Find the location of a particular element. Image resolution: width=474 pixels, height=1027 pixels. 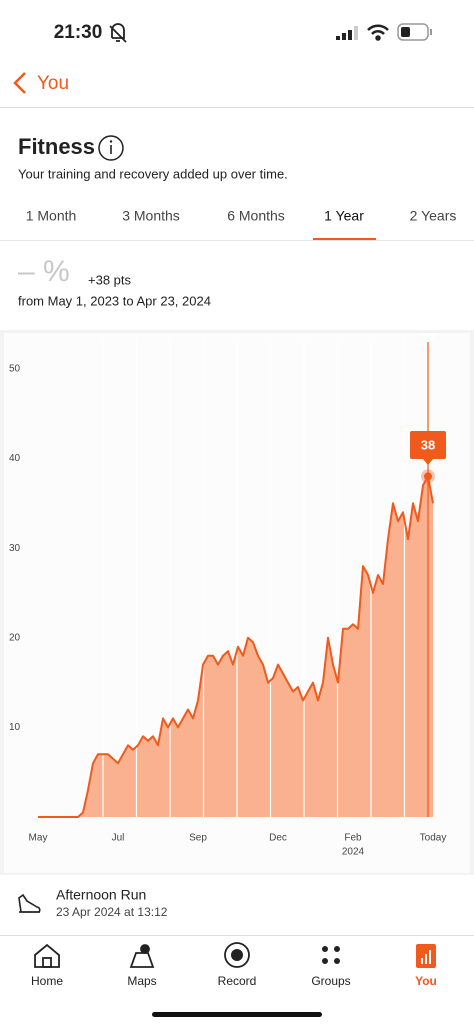

date-range: from May 1, 2023 to Apr 23, 2024 is located at coordinates (114, 300).